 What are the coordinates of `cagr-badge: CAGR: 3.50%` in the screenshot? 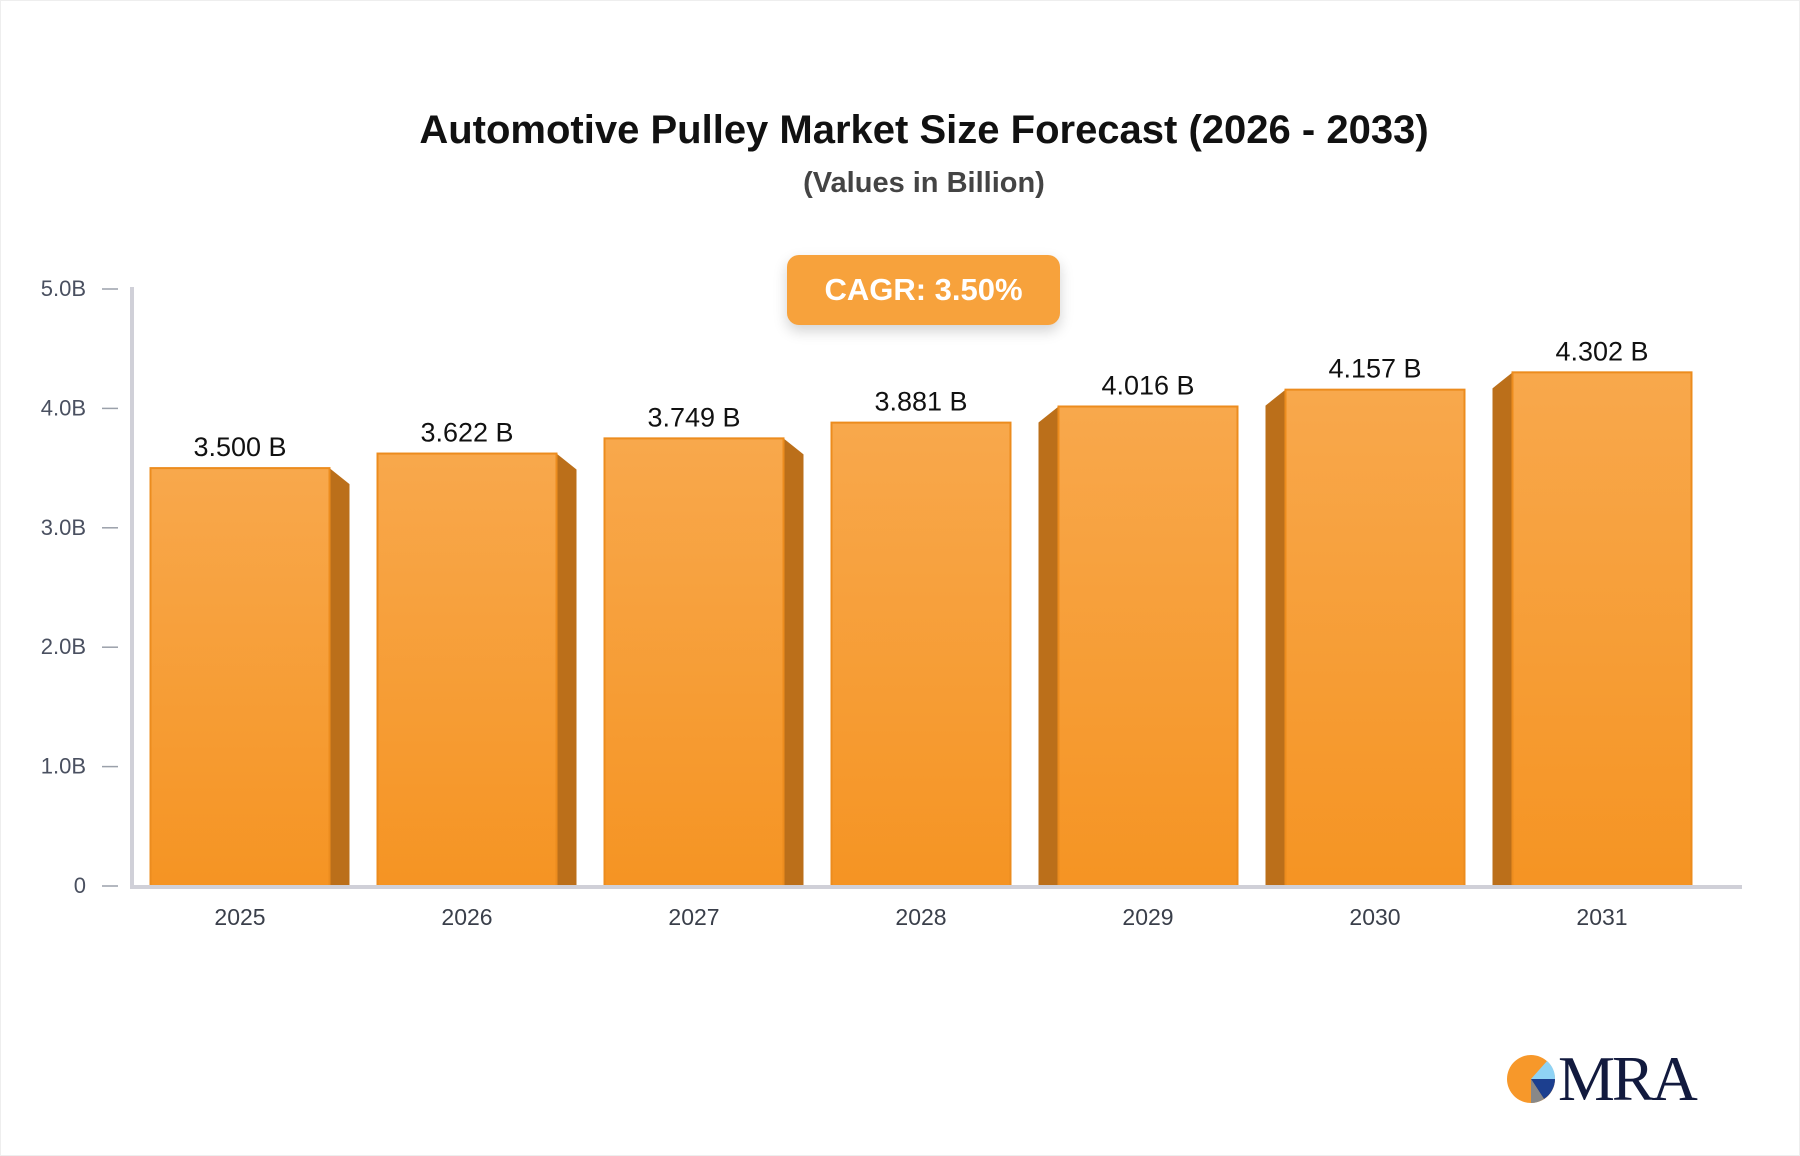 It's located at (923, 290).